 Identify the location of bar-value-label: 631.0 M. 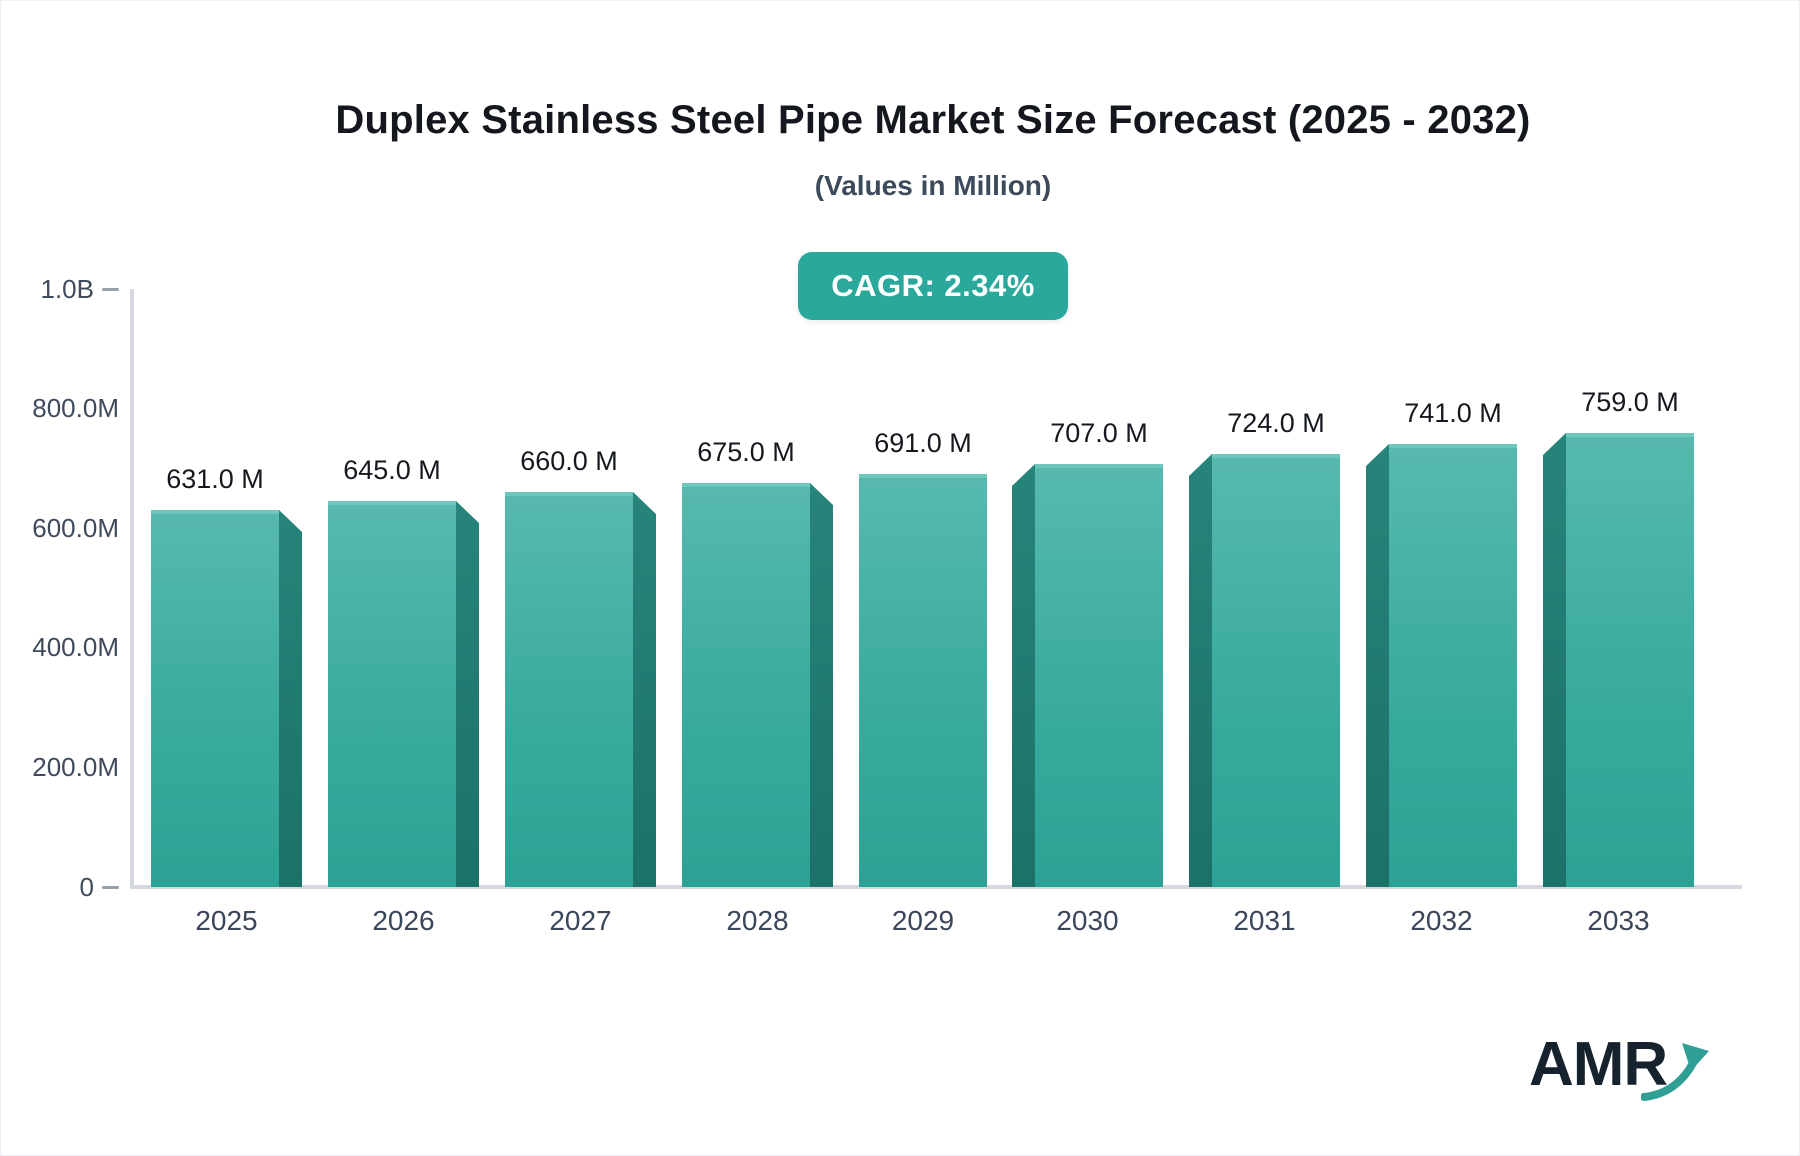
(215, 479).